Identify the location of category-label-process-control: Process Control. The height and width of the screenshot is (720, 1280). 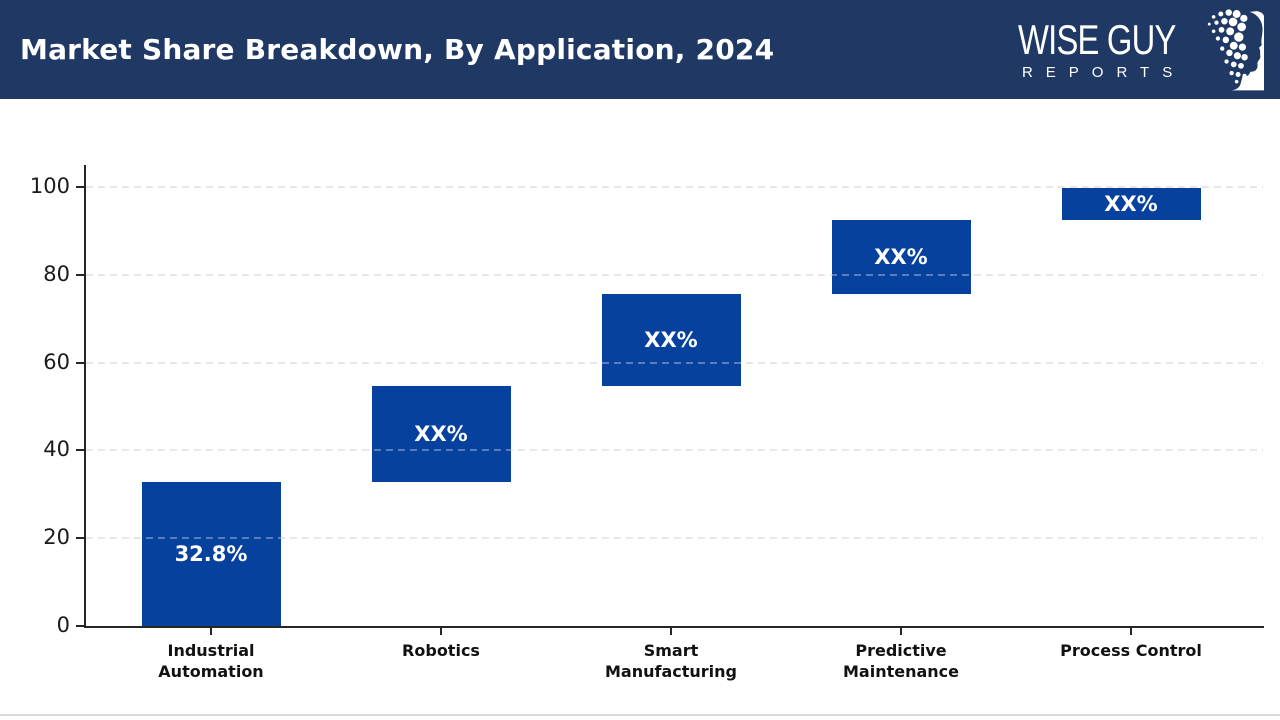
(1131, 650).